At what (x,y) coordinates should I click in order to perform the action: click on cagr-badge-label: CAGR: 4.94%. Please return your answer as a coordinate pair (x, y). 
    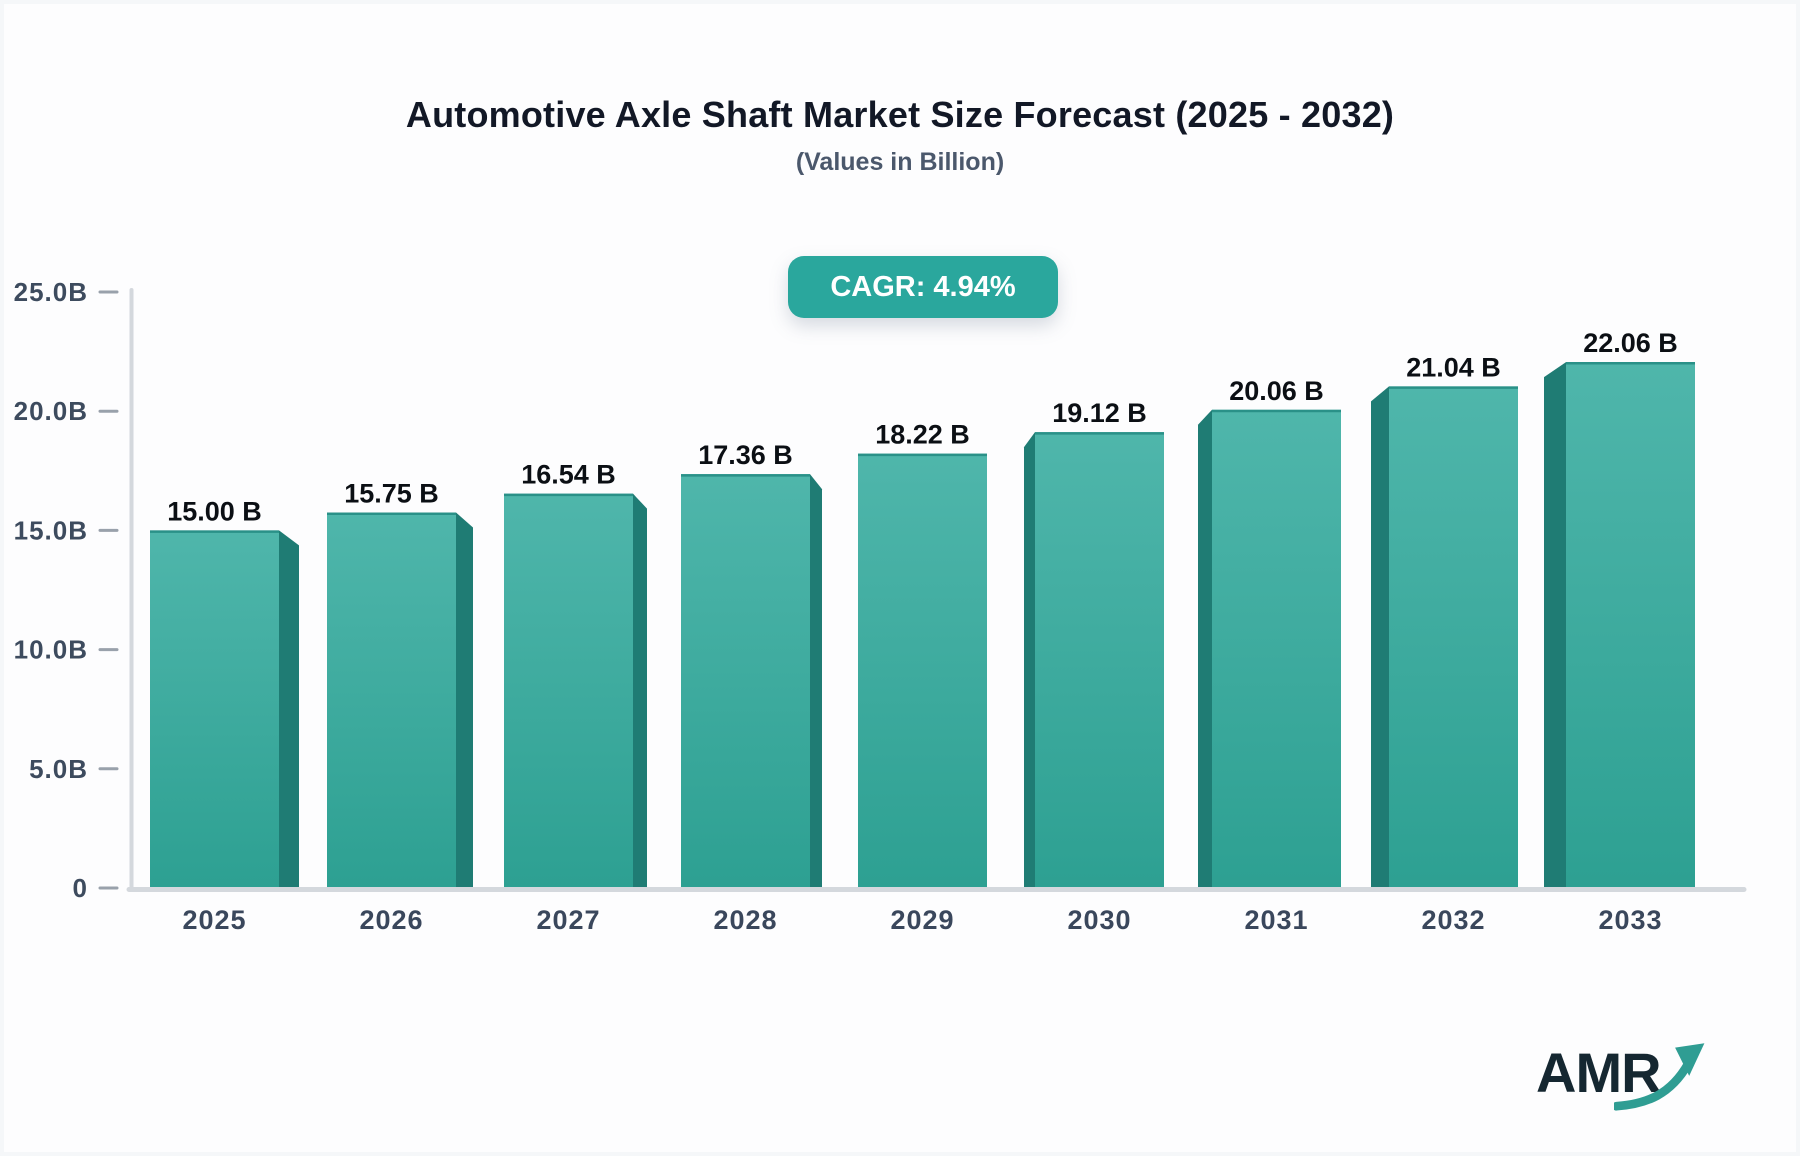
    Looking at the image, I should click on (923, 286).